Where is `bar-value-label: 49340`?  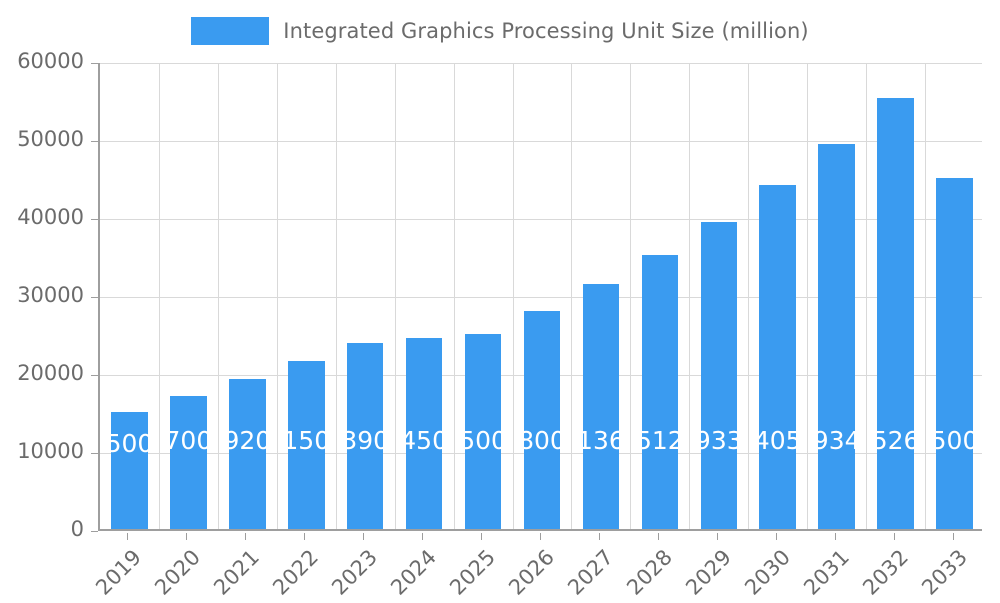
bar-value-label: 49340 is located at coordinates (836, 440).